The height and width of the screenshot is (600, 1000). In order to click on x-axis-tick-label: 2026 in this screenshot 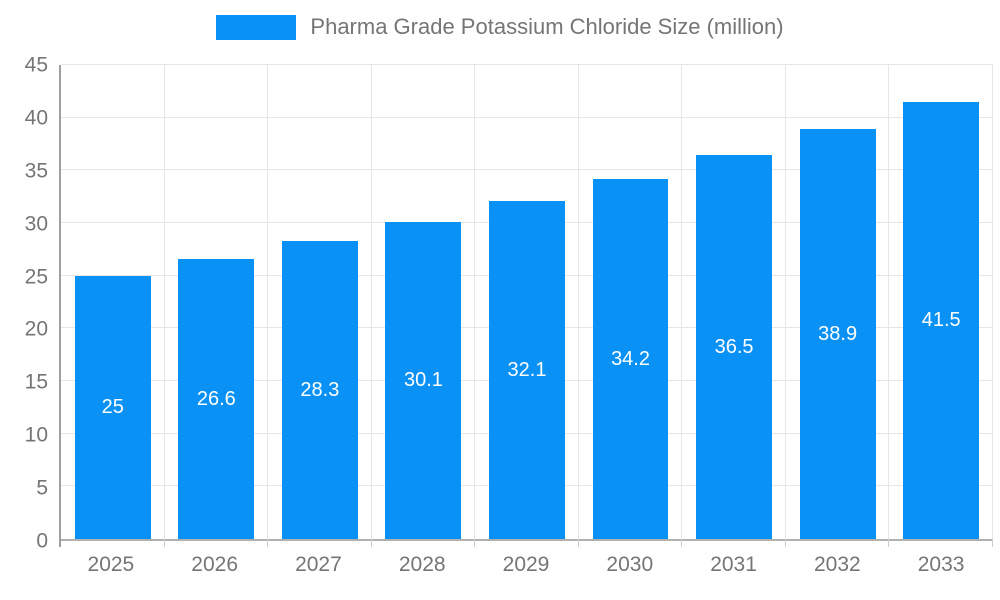, I will do `click(215, 564)`.